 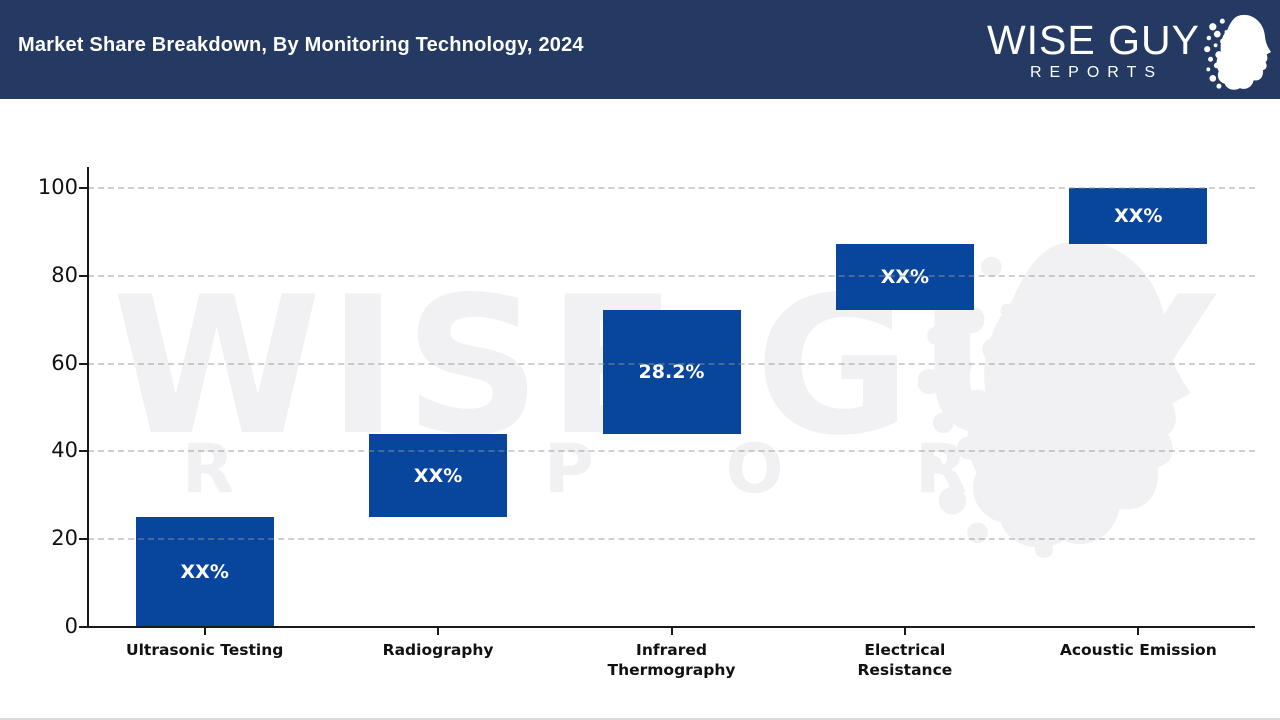 What do you see at coordinates (1138, 650) in the screenshot?
I see `x-category-label: Acoustic Emission` at bounding box center [1138, 650].